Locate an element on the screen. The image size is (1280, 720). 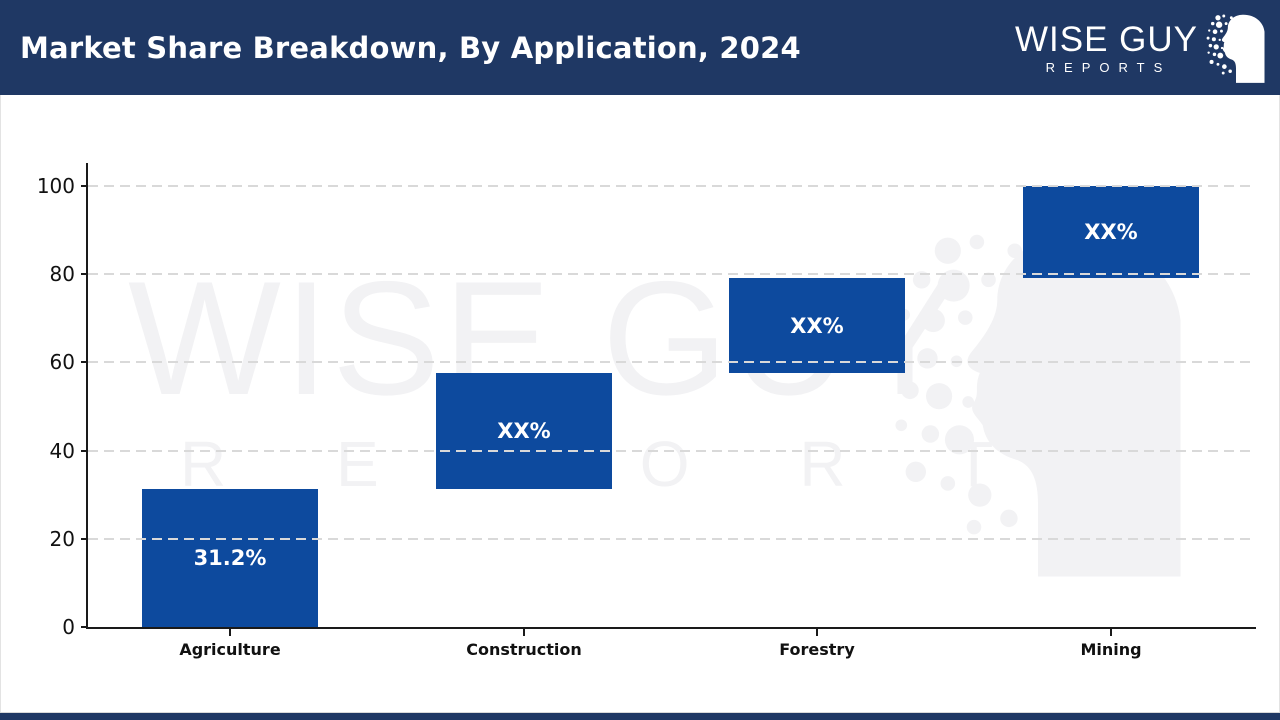
x-tick-mark-forestry is located at coordinates (817, 632).